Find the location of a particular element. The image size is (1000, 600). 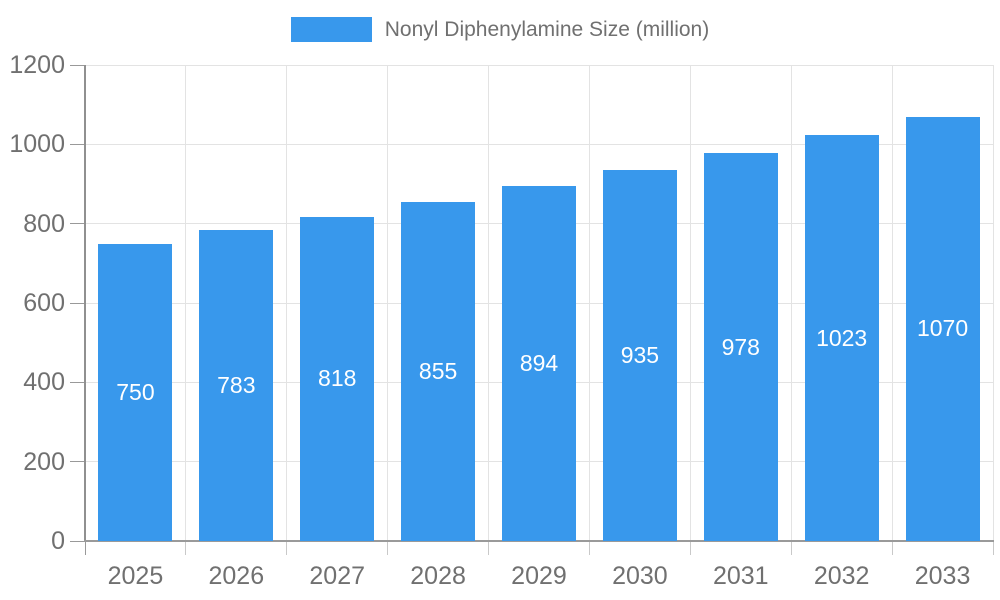

bar-value-label: 1070 is located at coordinates (942, 328).